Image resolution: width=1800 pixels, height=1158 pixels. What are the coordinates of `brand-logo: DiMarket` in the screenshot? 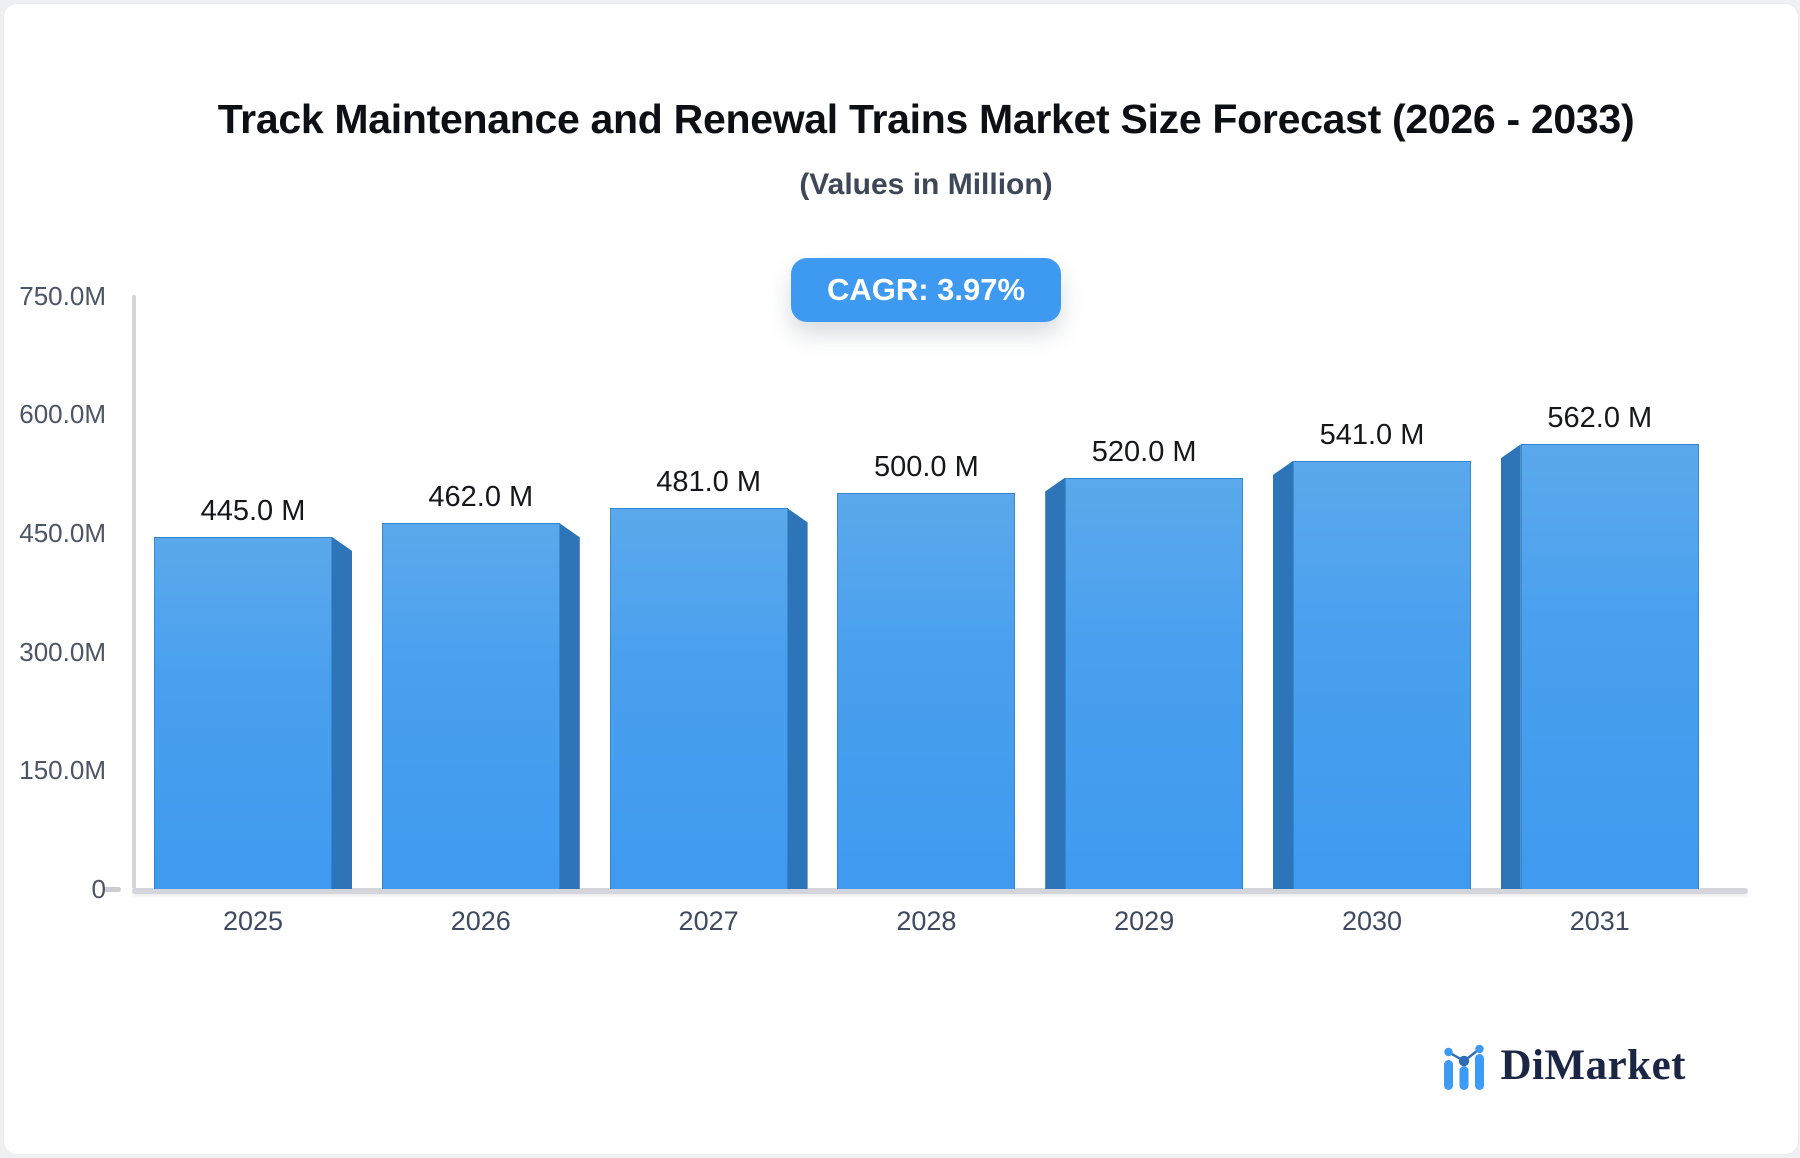 It's located at (1565, 1065).